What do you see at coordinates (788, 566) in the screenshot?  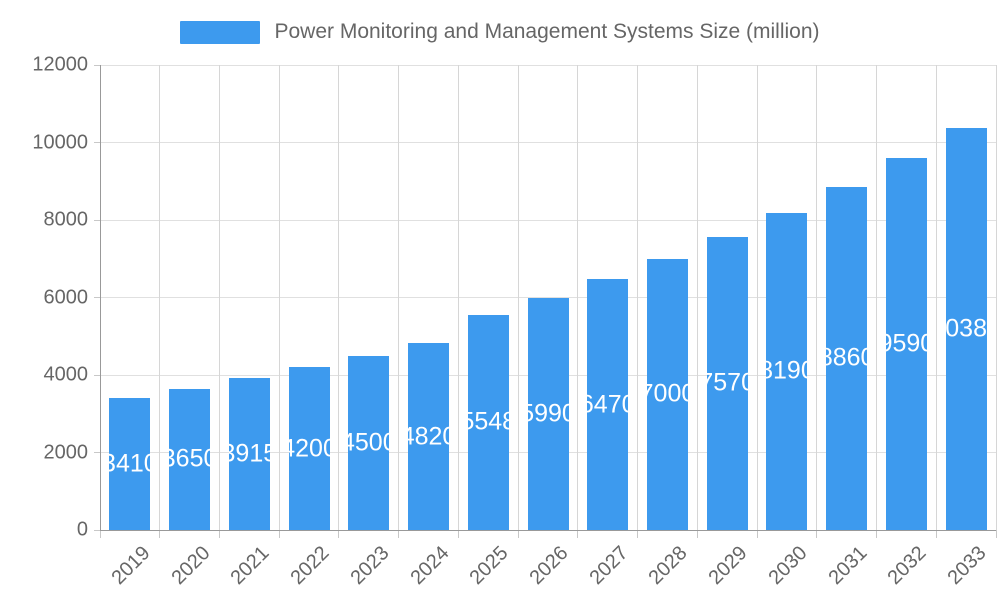 I see `x-axis-tick-label: 2030` at bounding box center [788, 566].